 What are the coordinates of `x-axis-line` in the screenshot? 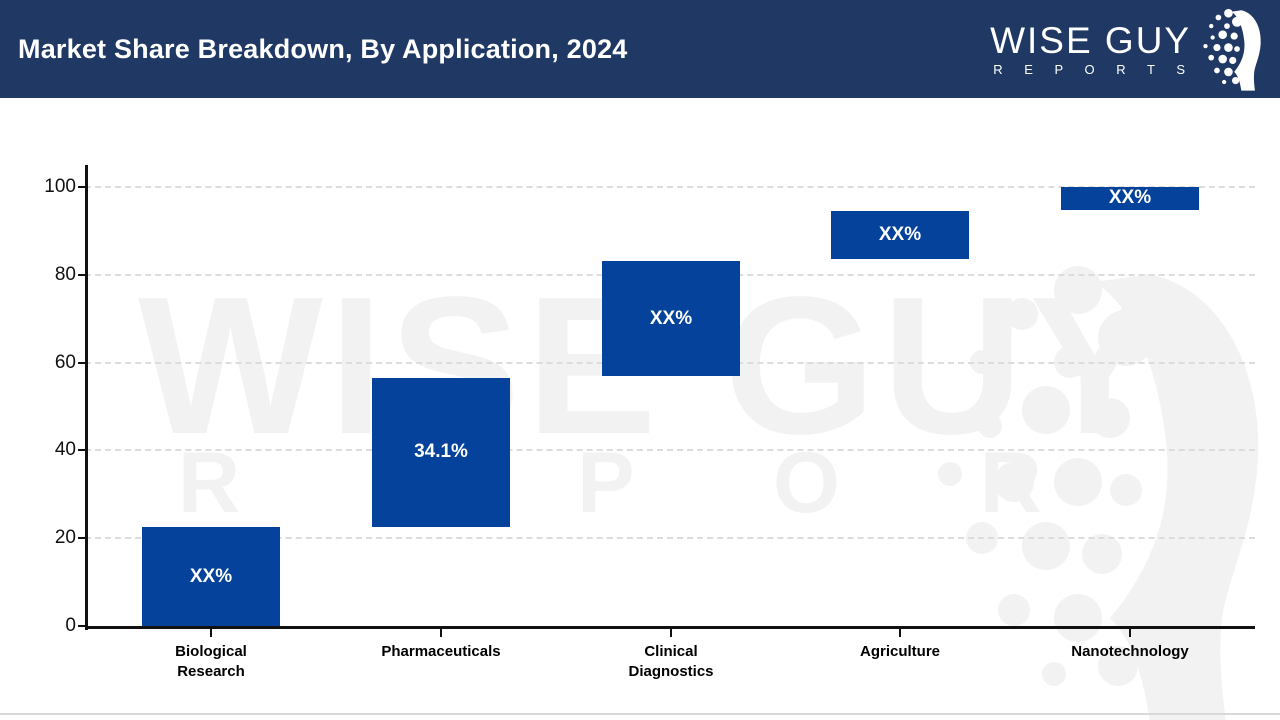 It's located at (670, 627).